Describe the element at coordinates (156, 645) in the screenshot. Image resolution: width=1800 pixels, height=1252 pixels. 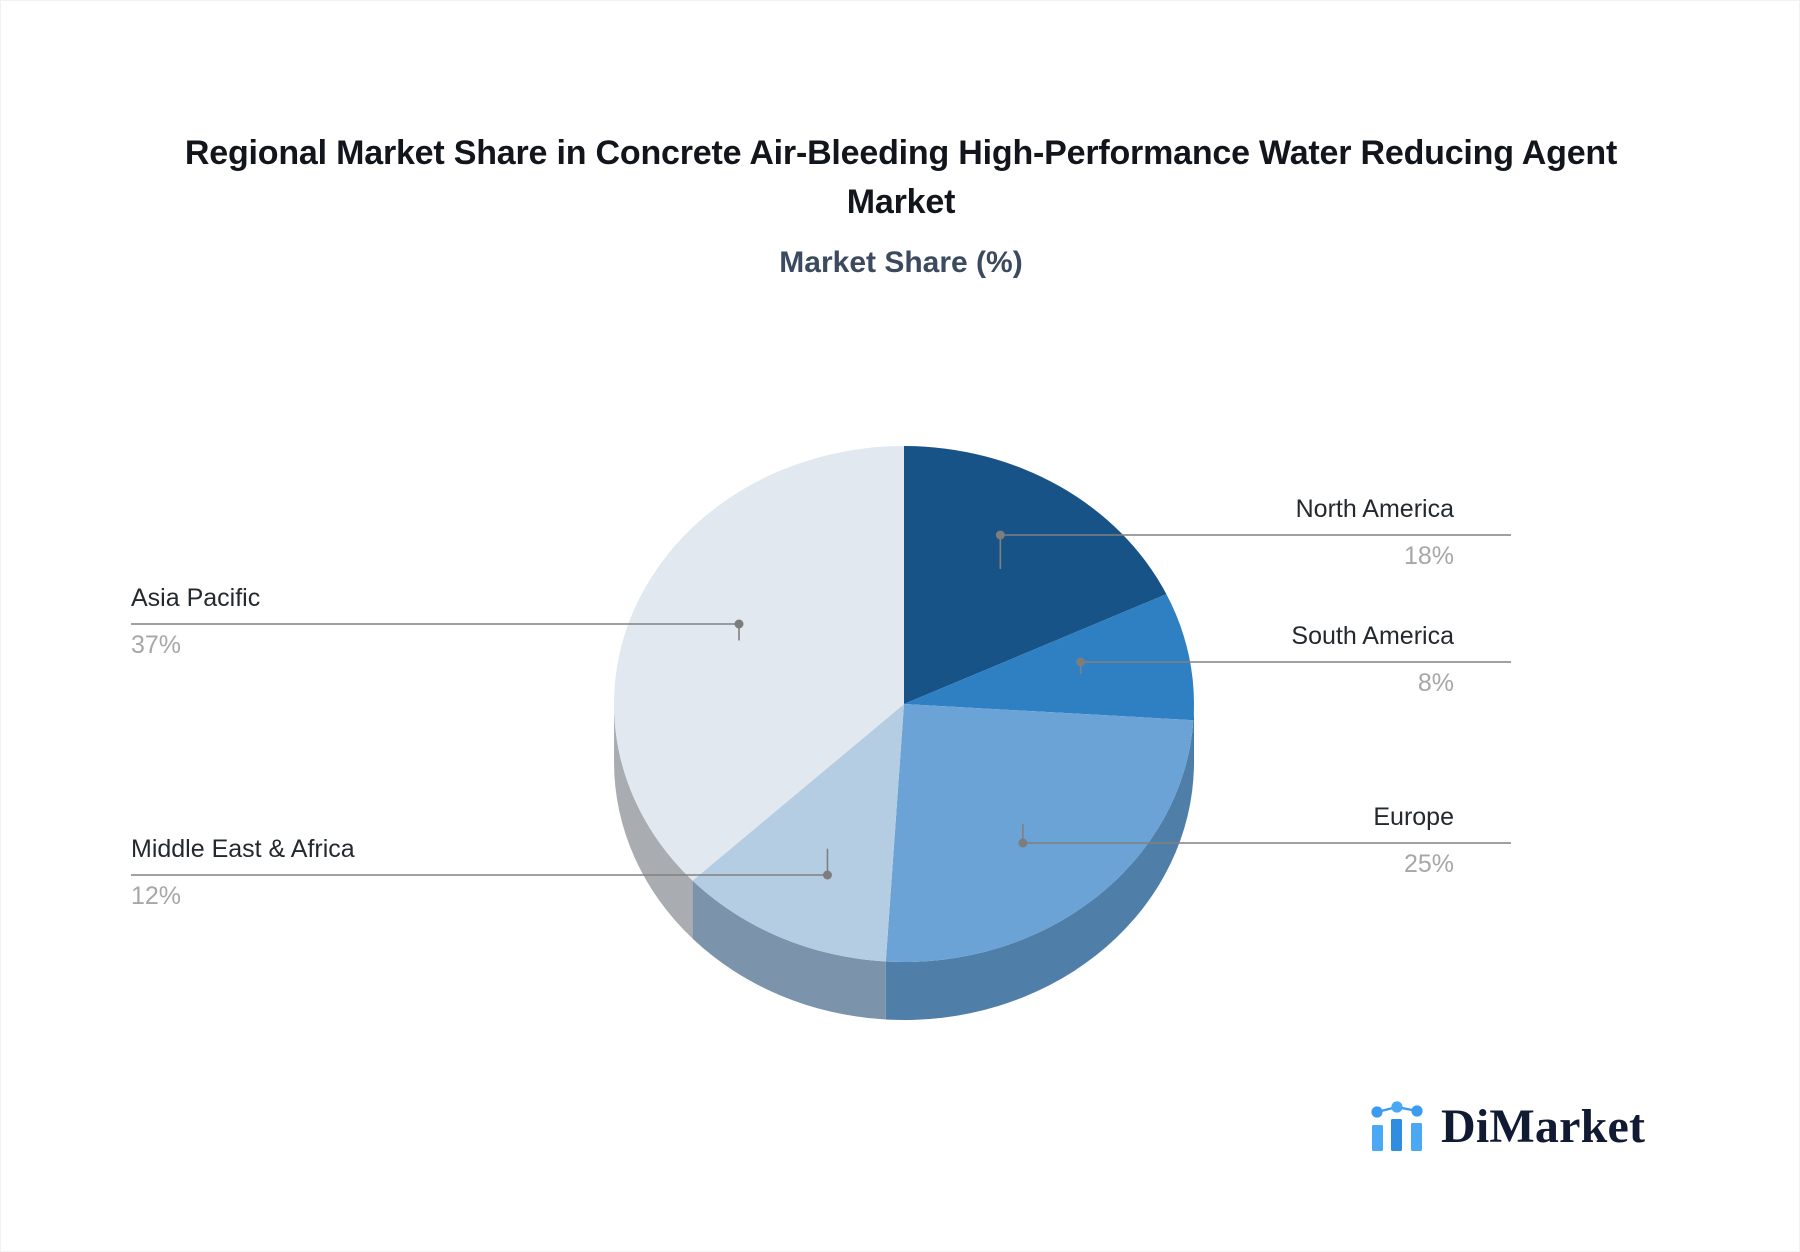
I see `callout-value-asia-pacific: 37%` at that location.